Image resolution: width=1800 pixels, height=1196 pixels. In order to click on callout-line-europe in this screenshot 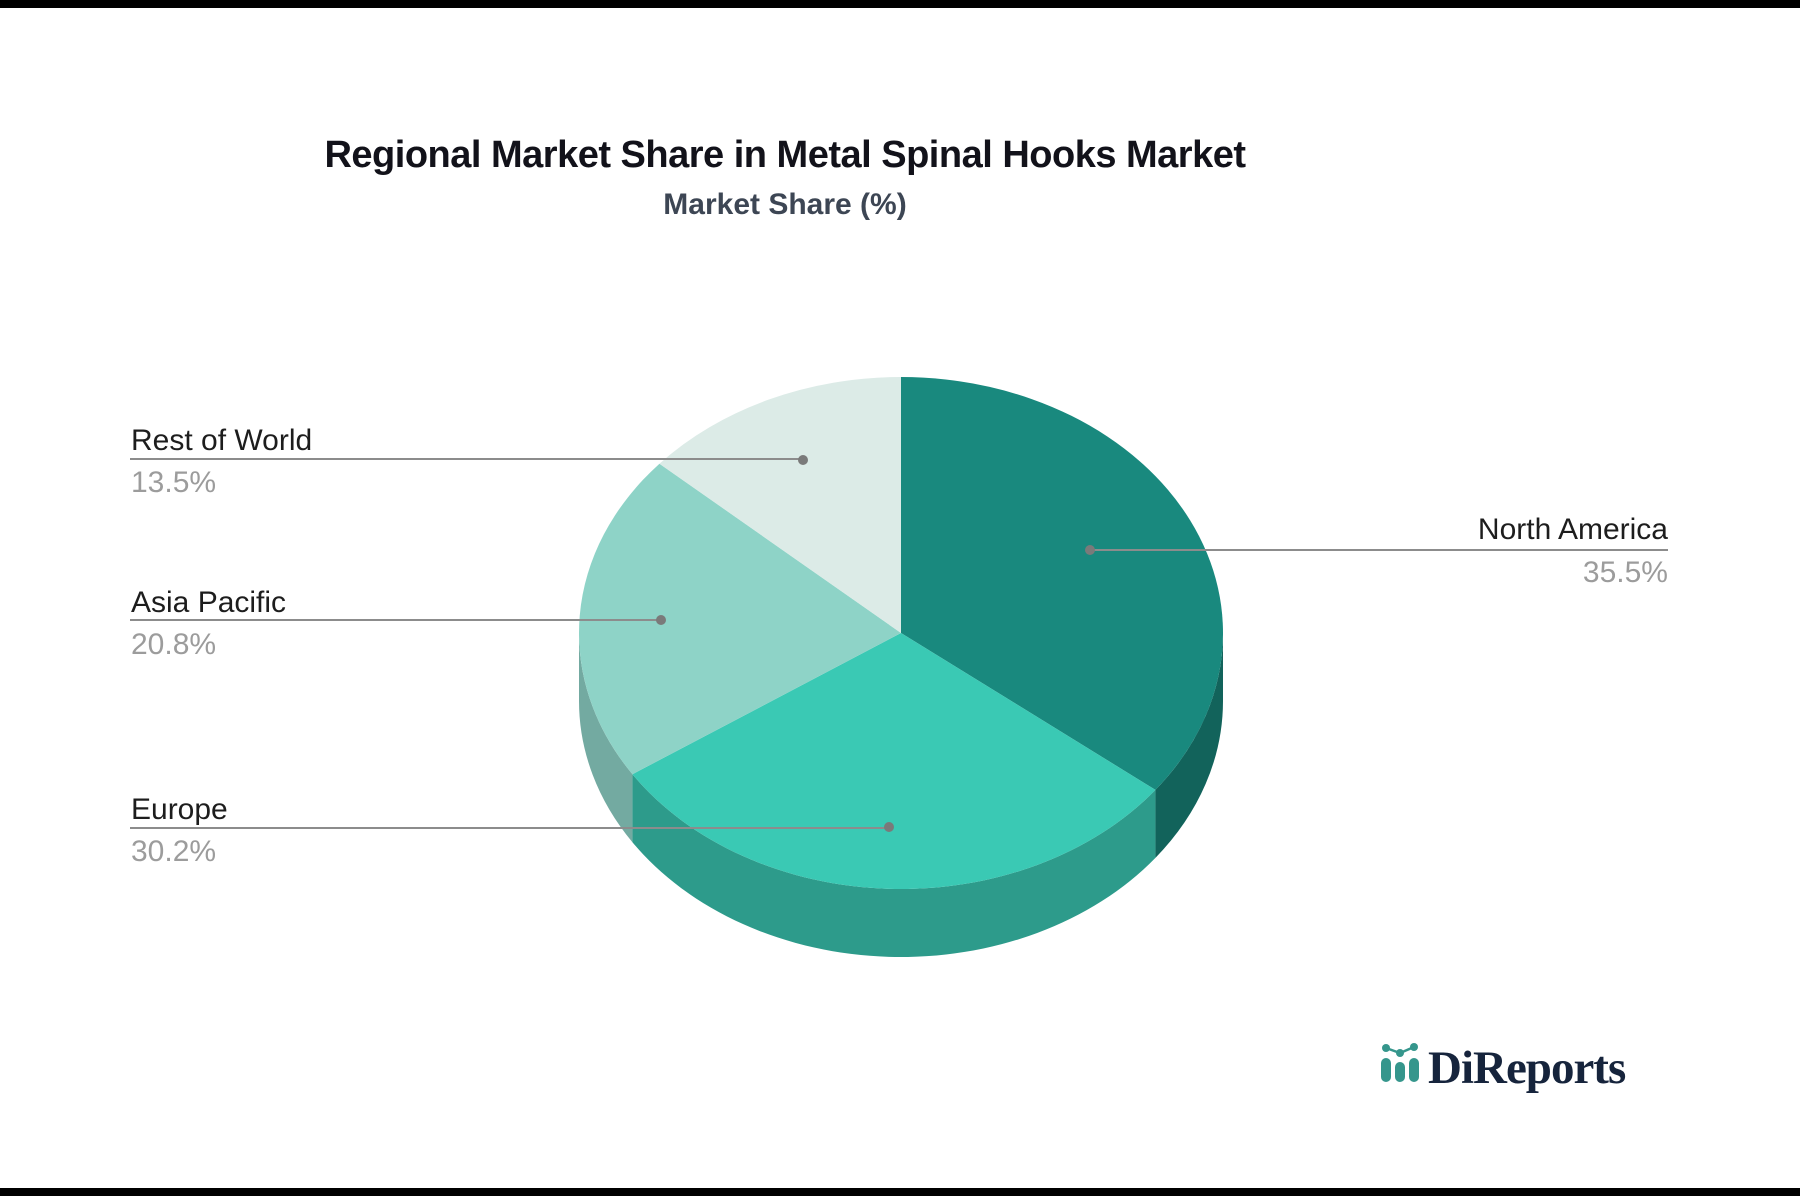, I will do `click(512, 827)`.